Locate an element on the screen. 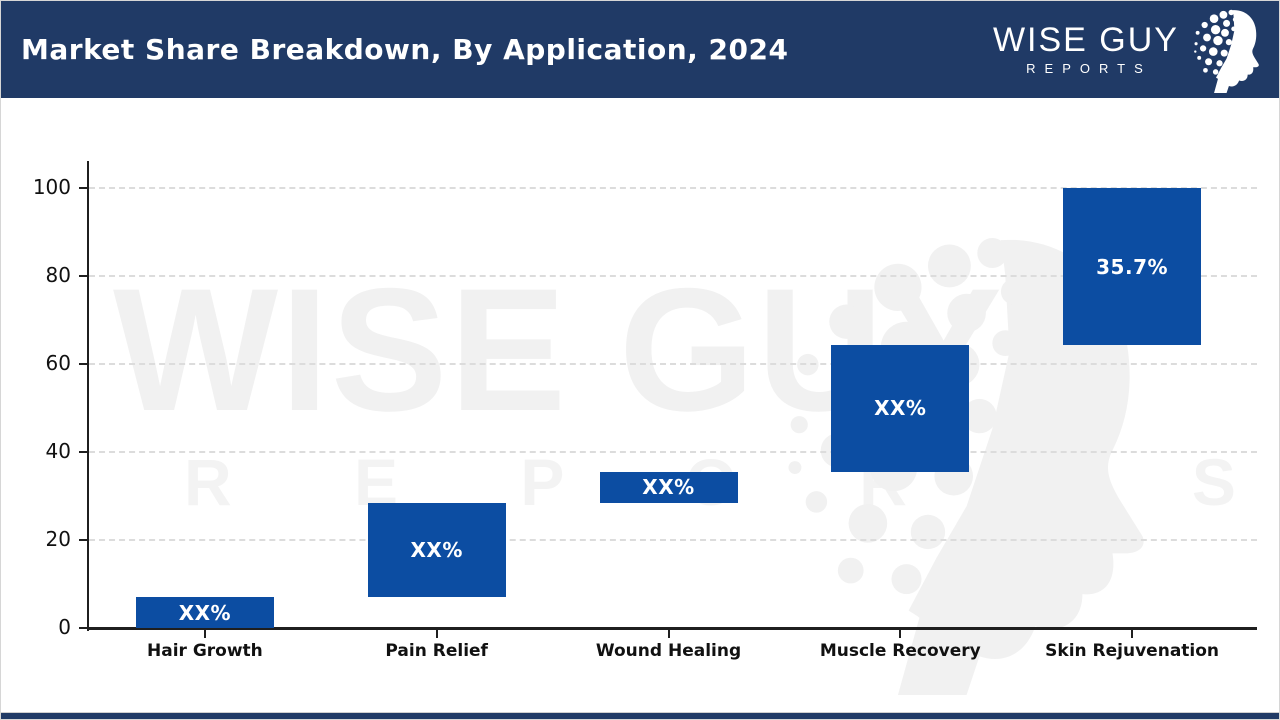 This screenshot has width=1280, height=720. logo-text: WISE GUY REPORTS is located at coordinates (1086, 49).